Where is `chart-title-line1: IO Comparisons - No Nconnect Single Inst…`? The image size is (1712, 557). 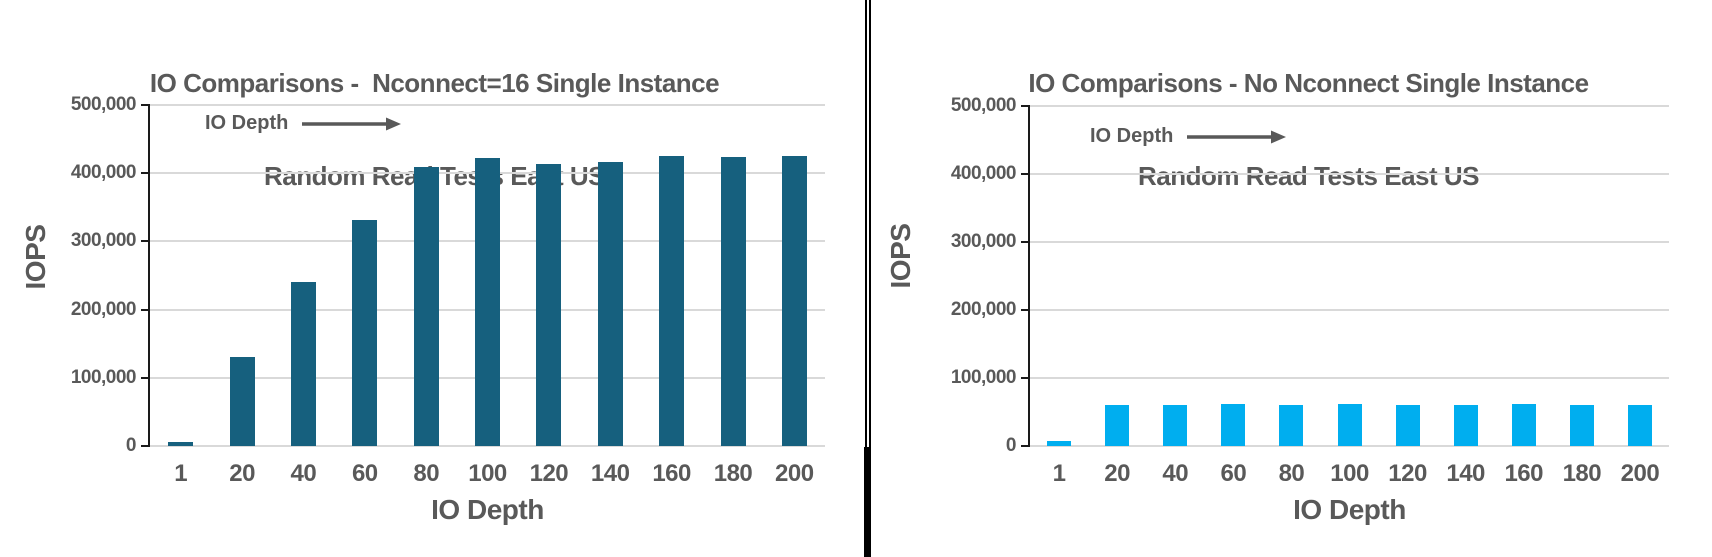 chart-title-line1: IO Comparisons - No Nconnect Single Inst… is located at coordinates (1308, 83).